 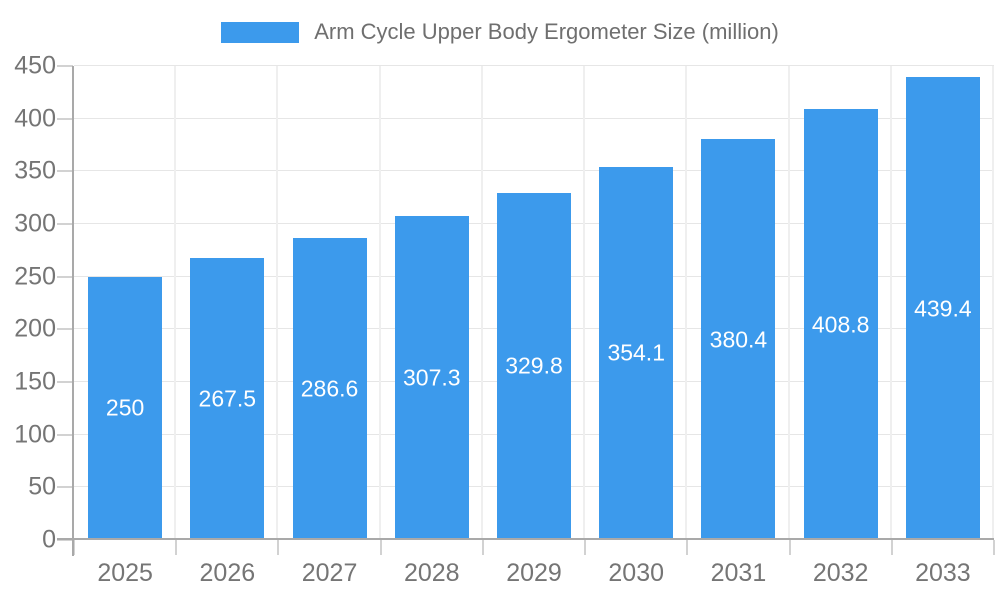 What do you see at coordinates (227, 573) in the screenshot?
I see `x-tick-label: 2026` at bounding box center [227, 573].